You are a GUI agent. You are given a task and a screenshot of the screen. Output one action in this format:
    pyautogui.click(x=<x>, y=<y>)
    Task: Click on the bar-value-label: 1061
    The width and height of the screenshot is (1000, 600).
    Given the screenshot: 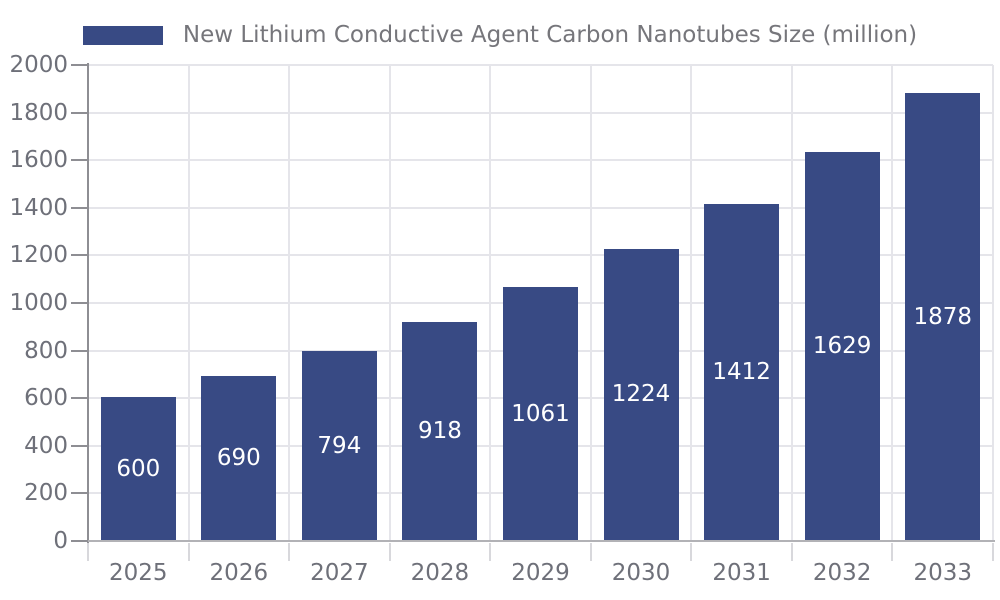 What is the action you would take?
    pyautogui.click(x=540, y=413)
    